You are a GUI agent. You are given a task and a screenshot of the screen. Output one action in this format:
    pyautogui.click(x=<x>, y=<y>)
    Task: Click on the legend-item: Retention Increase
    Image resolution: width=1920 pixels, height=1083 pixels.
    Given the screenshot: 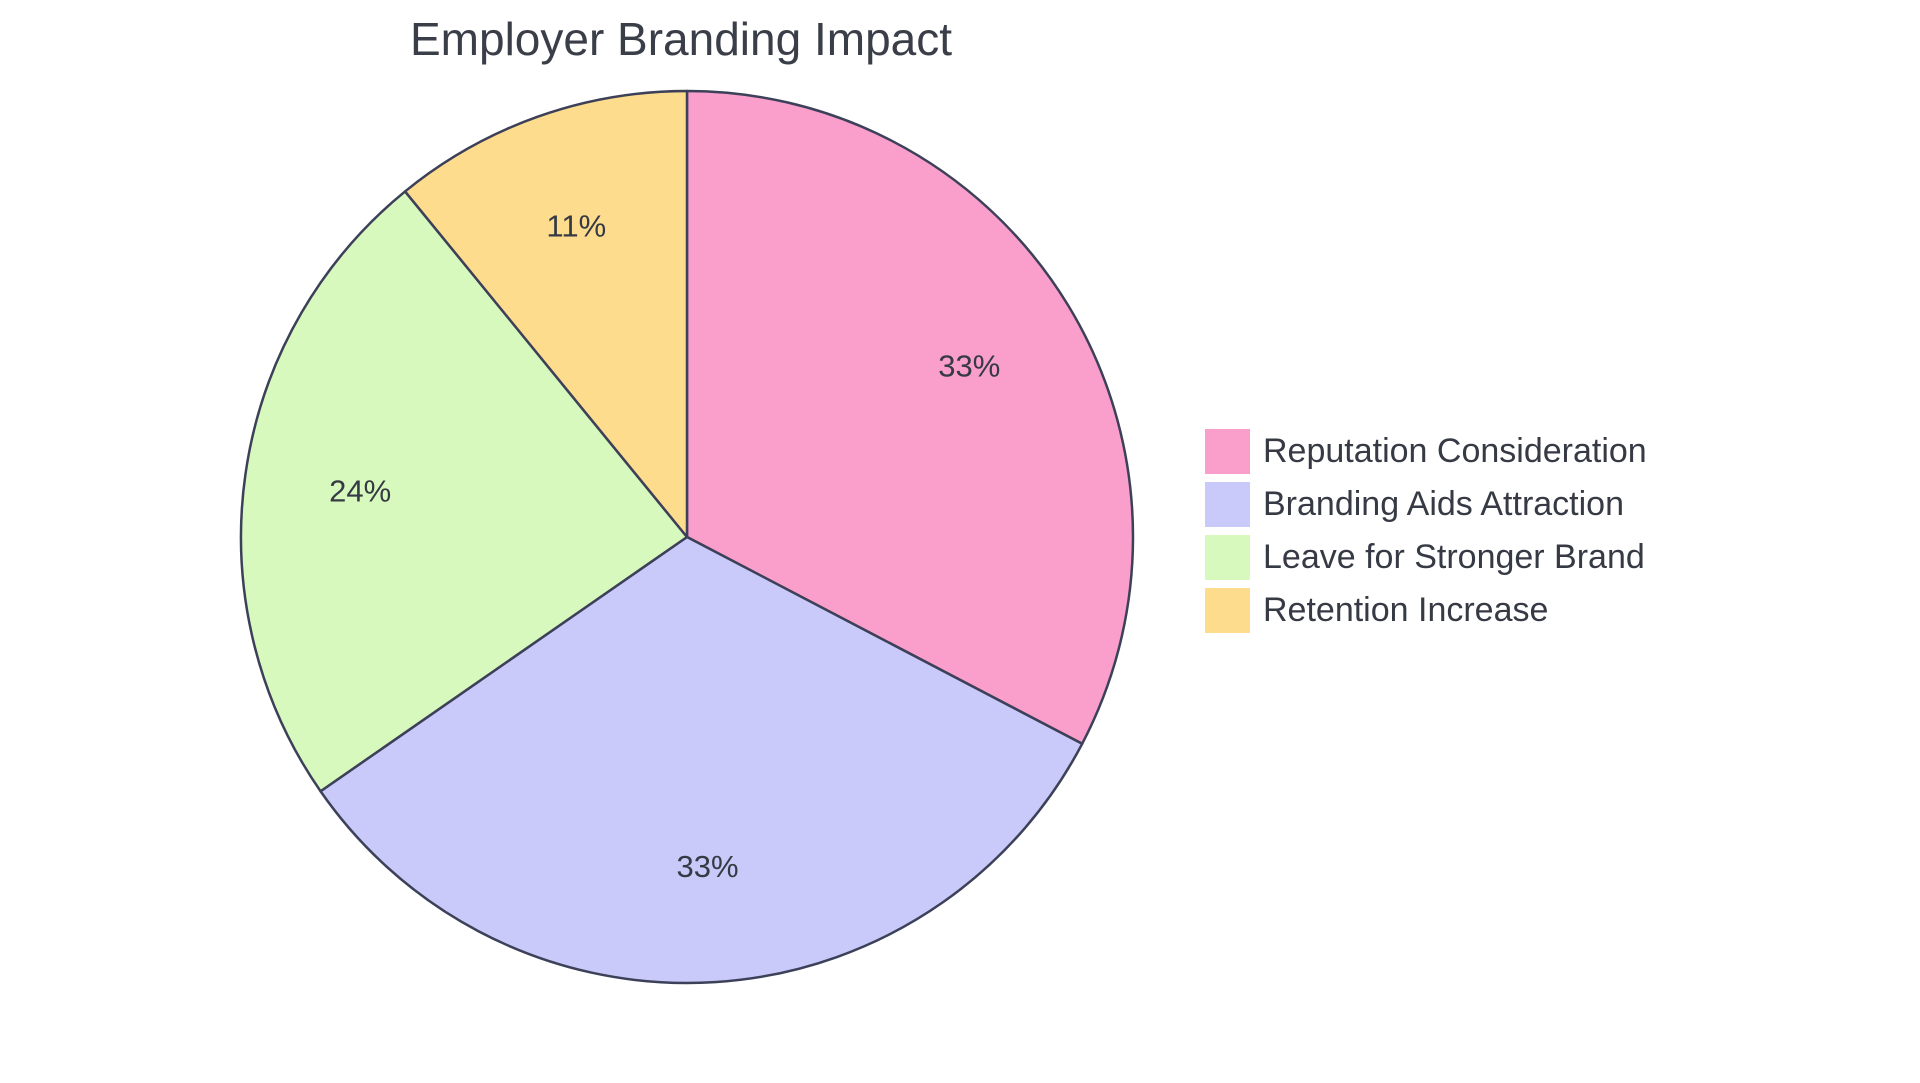 What is the action you would take?
    pyautogui.click(x=1426, y=610)
    